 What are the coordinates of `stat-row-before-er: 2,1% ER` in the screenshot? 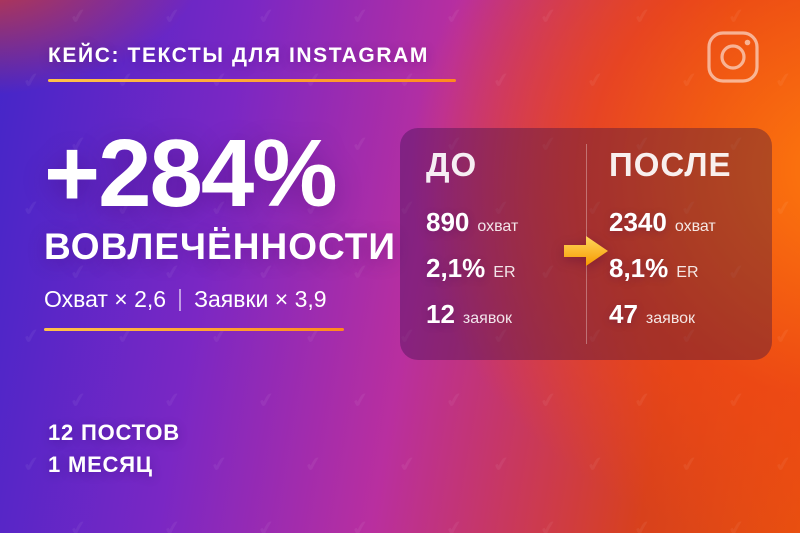 It's located at (503, 268).